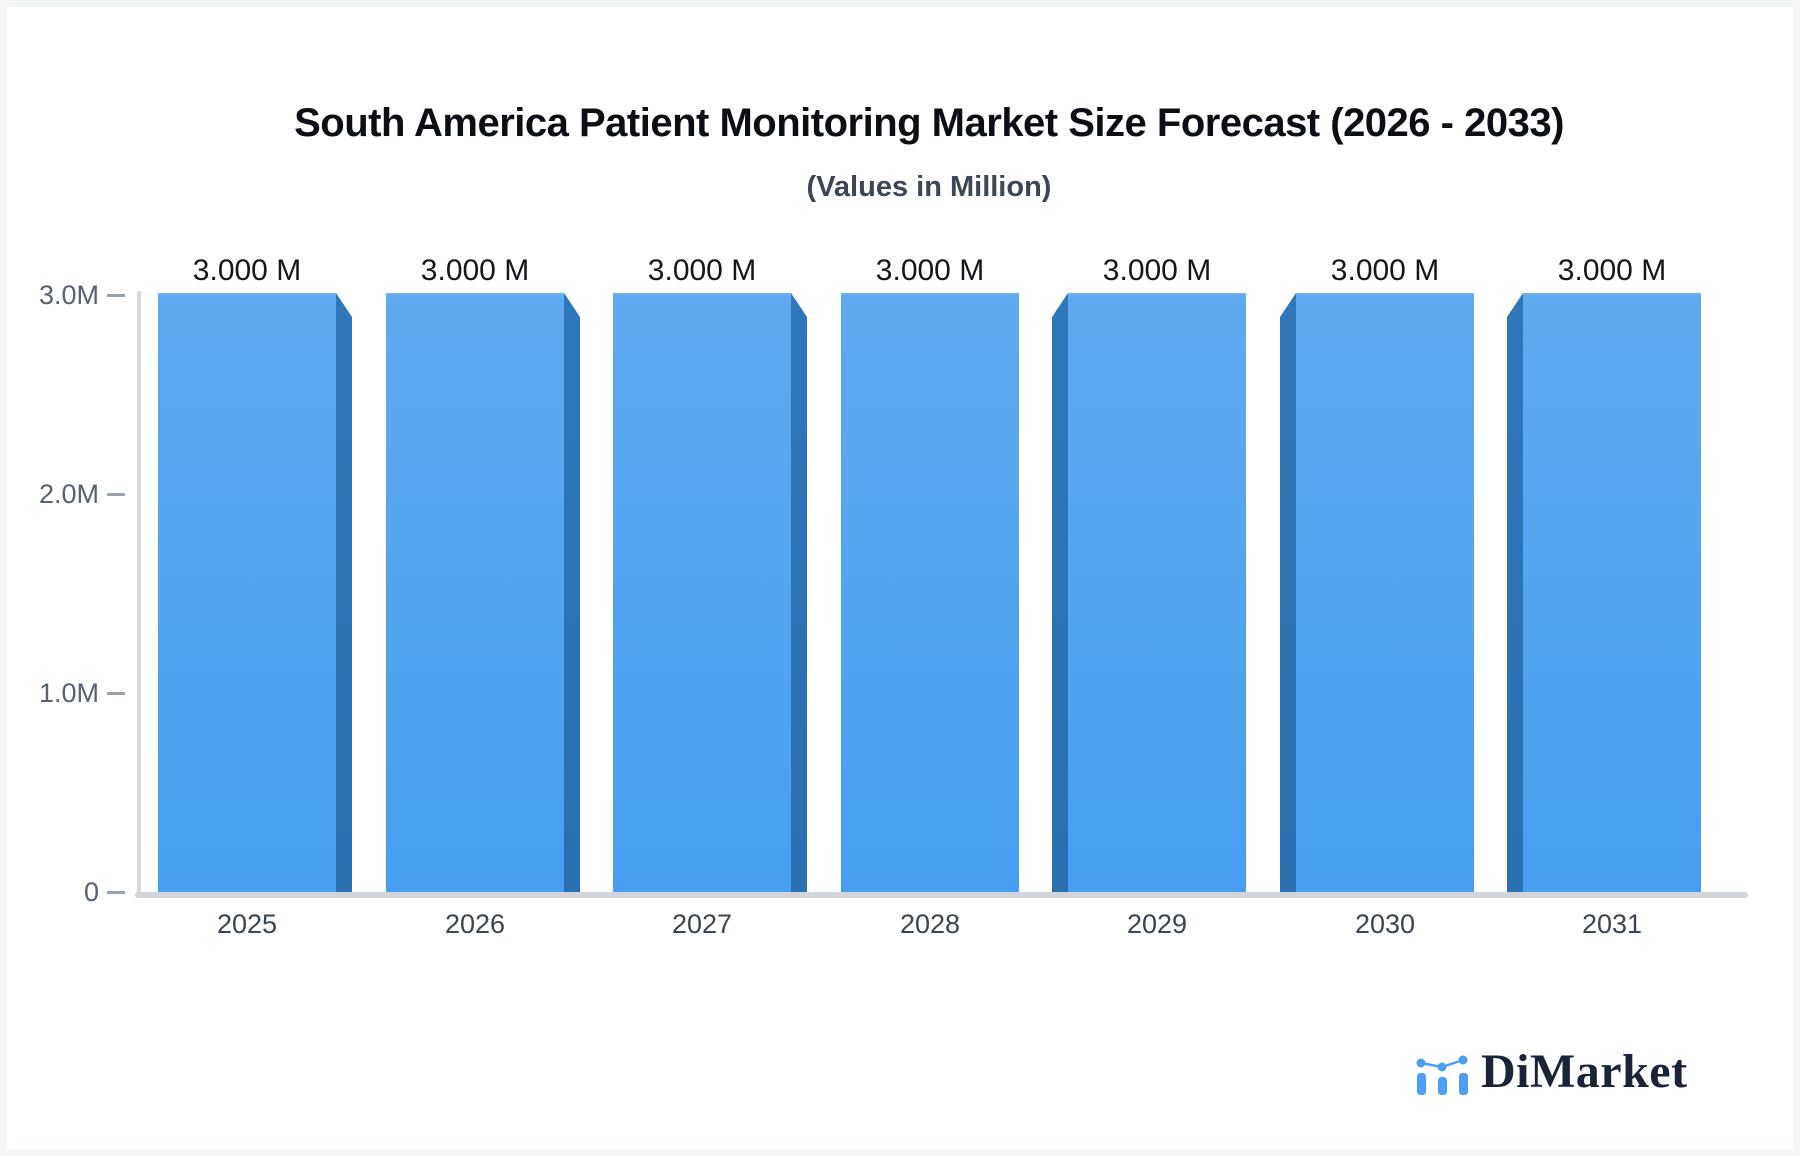  What do you see at coordinates (930, 270) in the screenshot?
I see `bar-value-label-2028: 3.000 M` at bounding box center [930, 270].